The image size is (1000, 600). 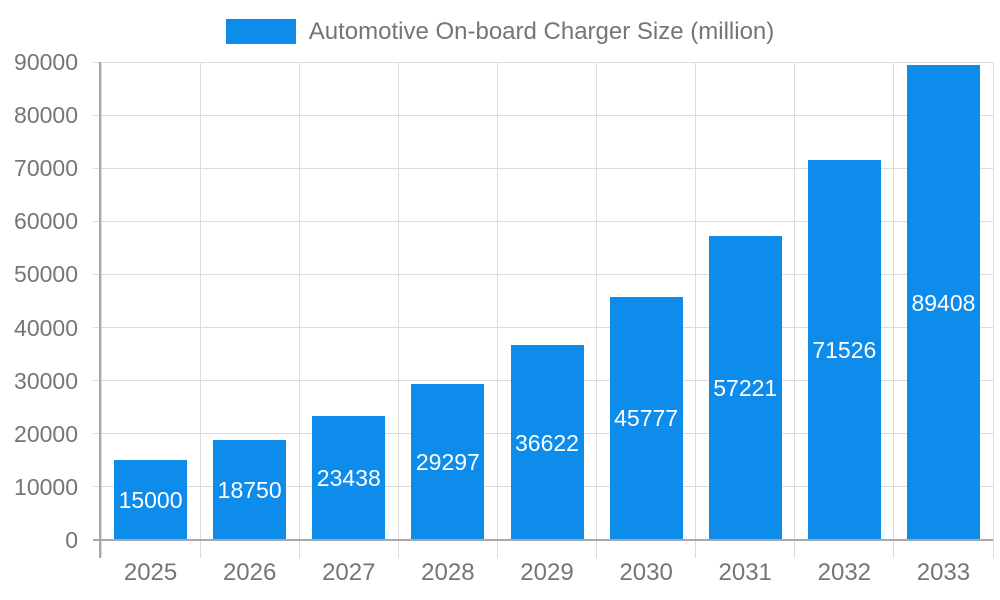 I want to click on y-axis-tick-label: 90000, so click(x=46, y=62).